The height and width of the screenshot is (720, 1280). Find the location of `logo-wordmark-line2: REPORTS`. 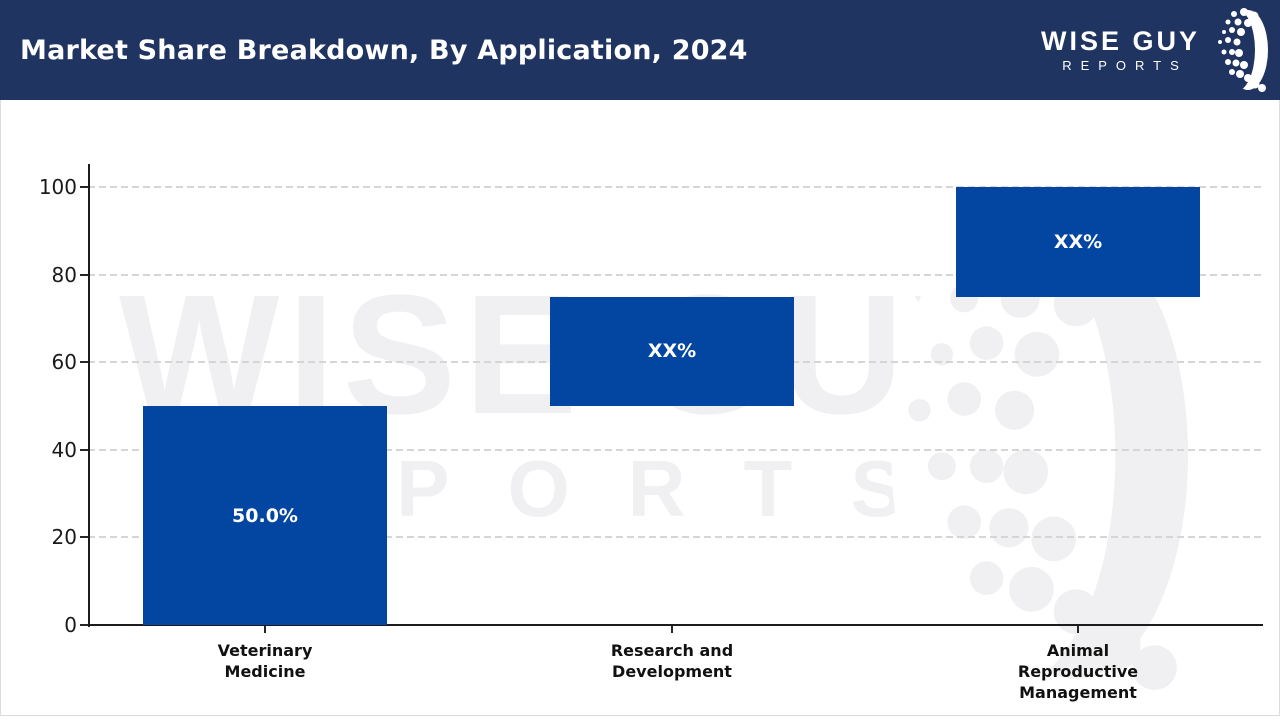

logo-wordmark-line2: REPORTS is located at coordinates (1125, 65).